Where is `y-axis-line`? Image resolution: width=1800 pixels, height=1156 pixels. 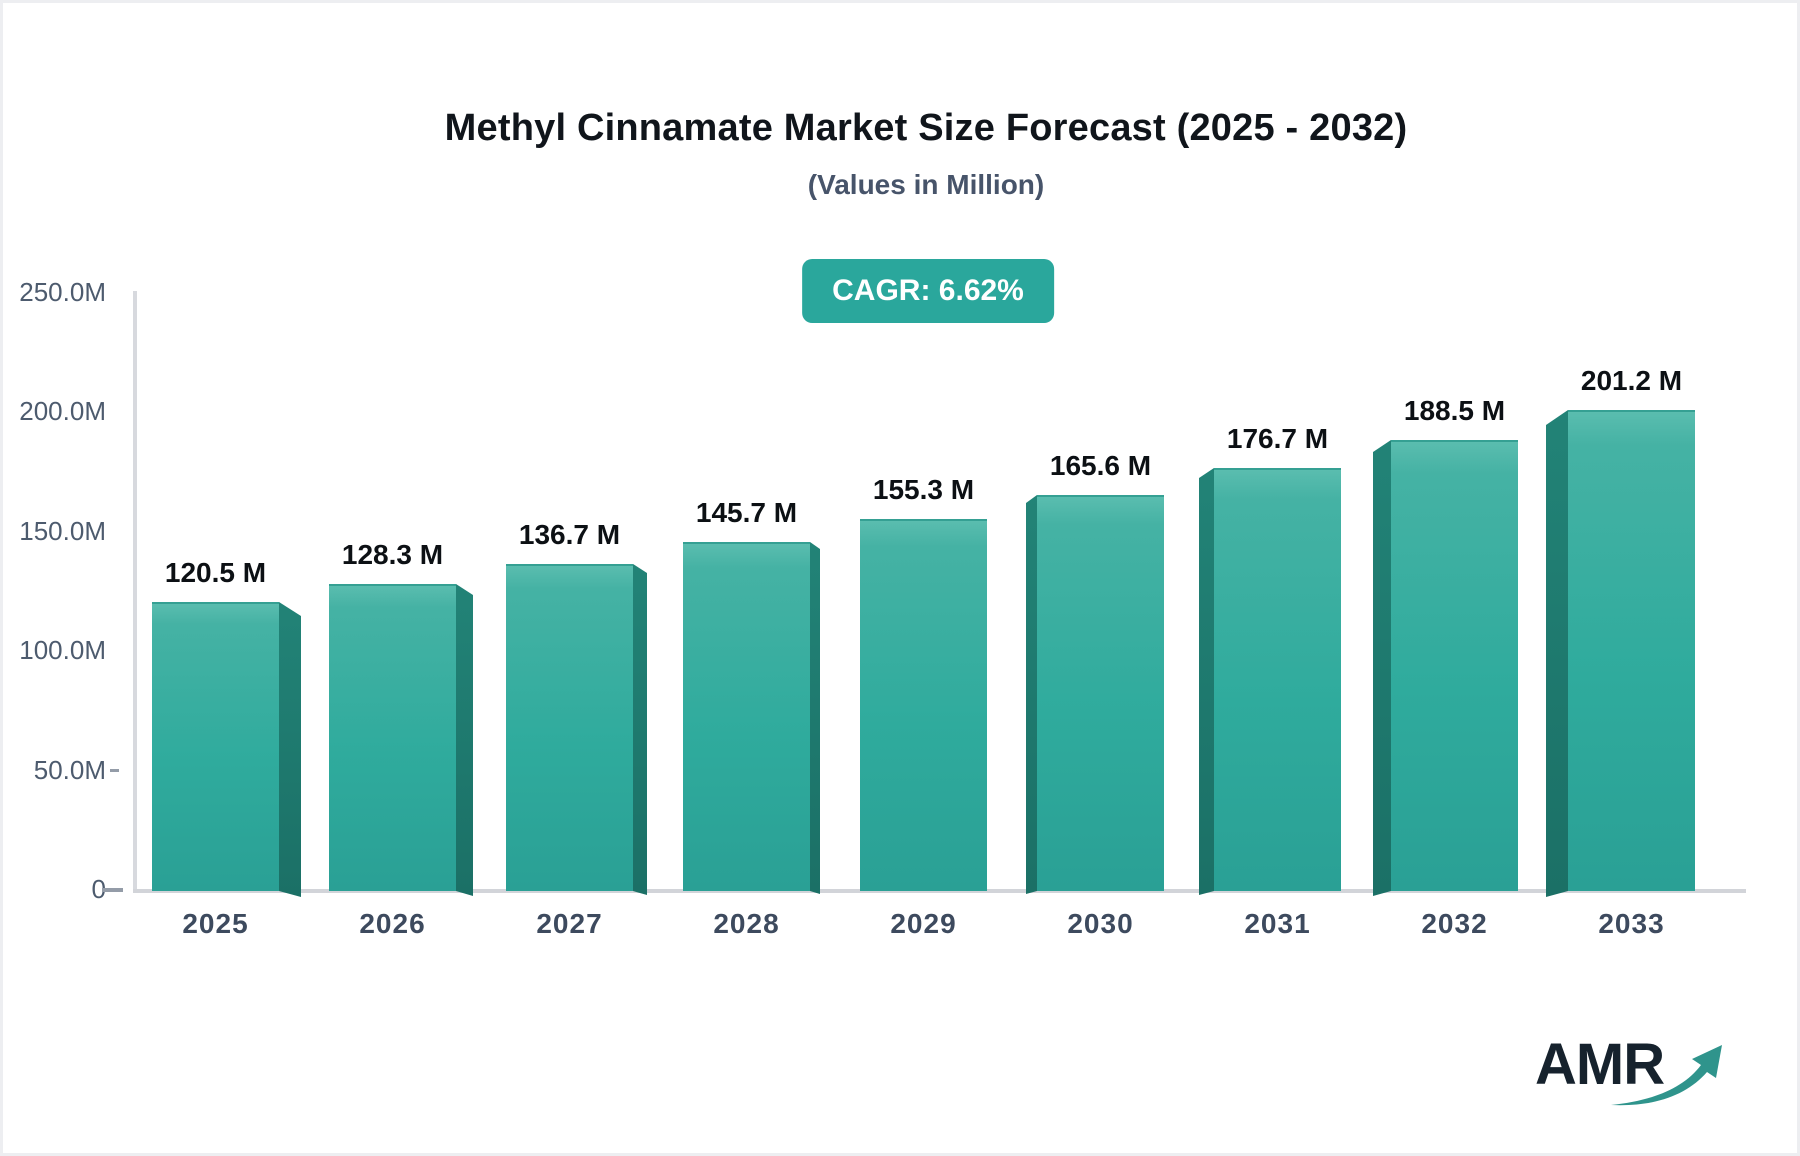
y-axis-line is located at coordinates (135, 591).